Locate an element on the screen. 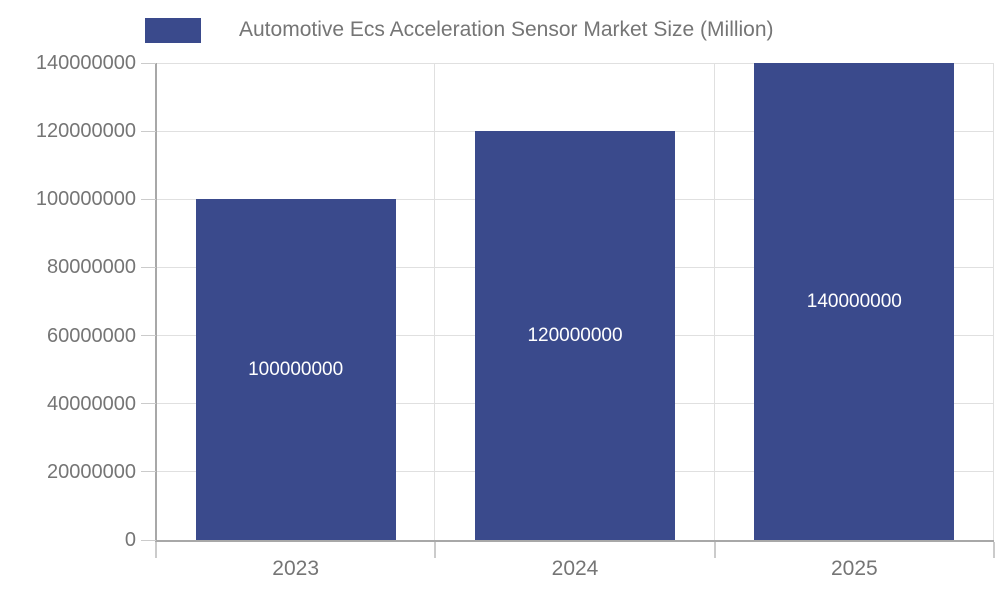 This screenshot has width=1000, height=600. x-axis-label: 2025 is located at coordinates (854, 568).